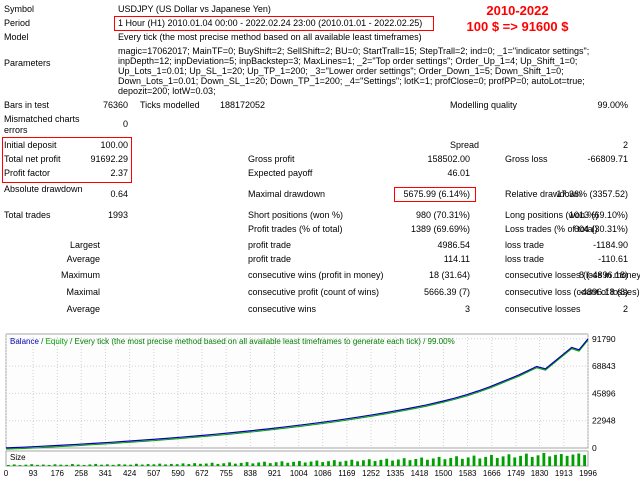 This screenshot has width=640, height=480. I want to click on svg-text: 22948, so click(604, 421).